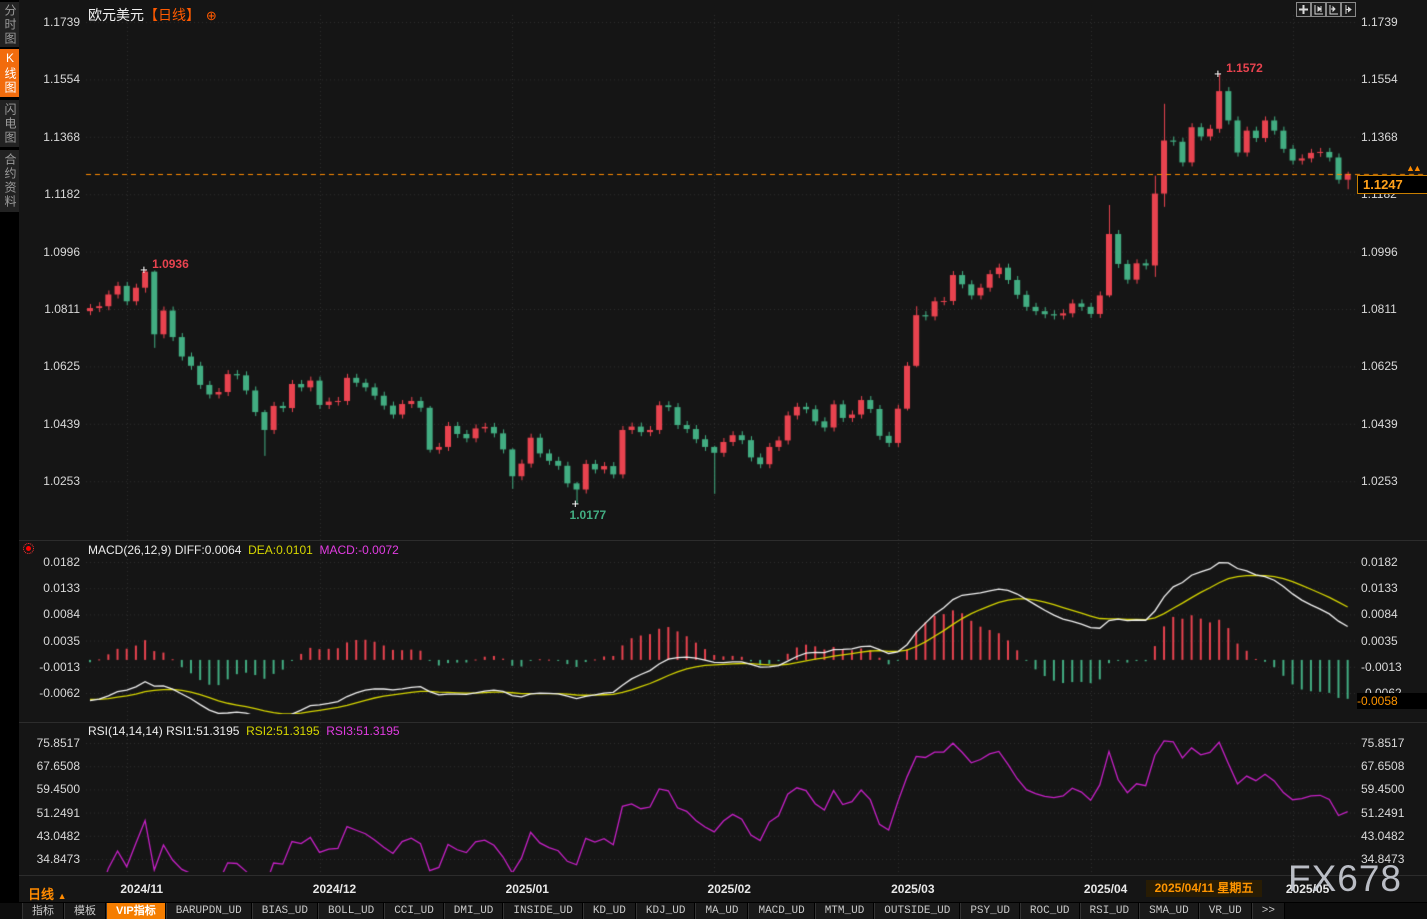 The image size is (1427, 919). Describe the element at coordinates (284, 911) in the screenshot. I see `toolbar-button-bias-ud: BIAS_UD` at that location.